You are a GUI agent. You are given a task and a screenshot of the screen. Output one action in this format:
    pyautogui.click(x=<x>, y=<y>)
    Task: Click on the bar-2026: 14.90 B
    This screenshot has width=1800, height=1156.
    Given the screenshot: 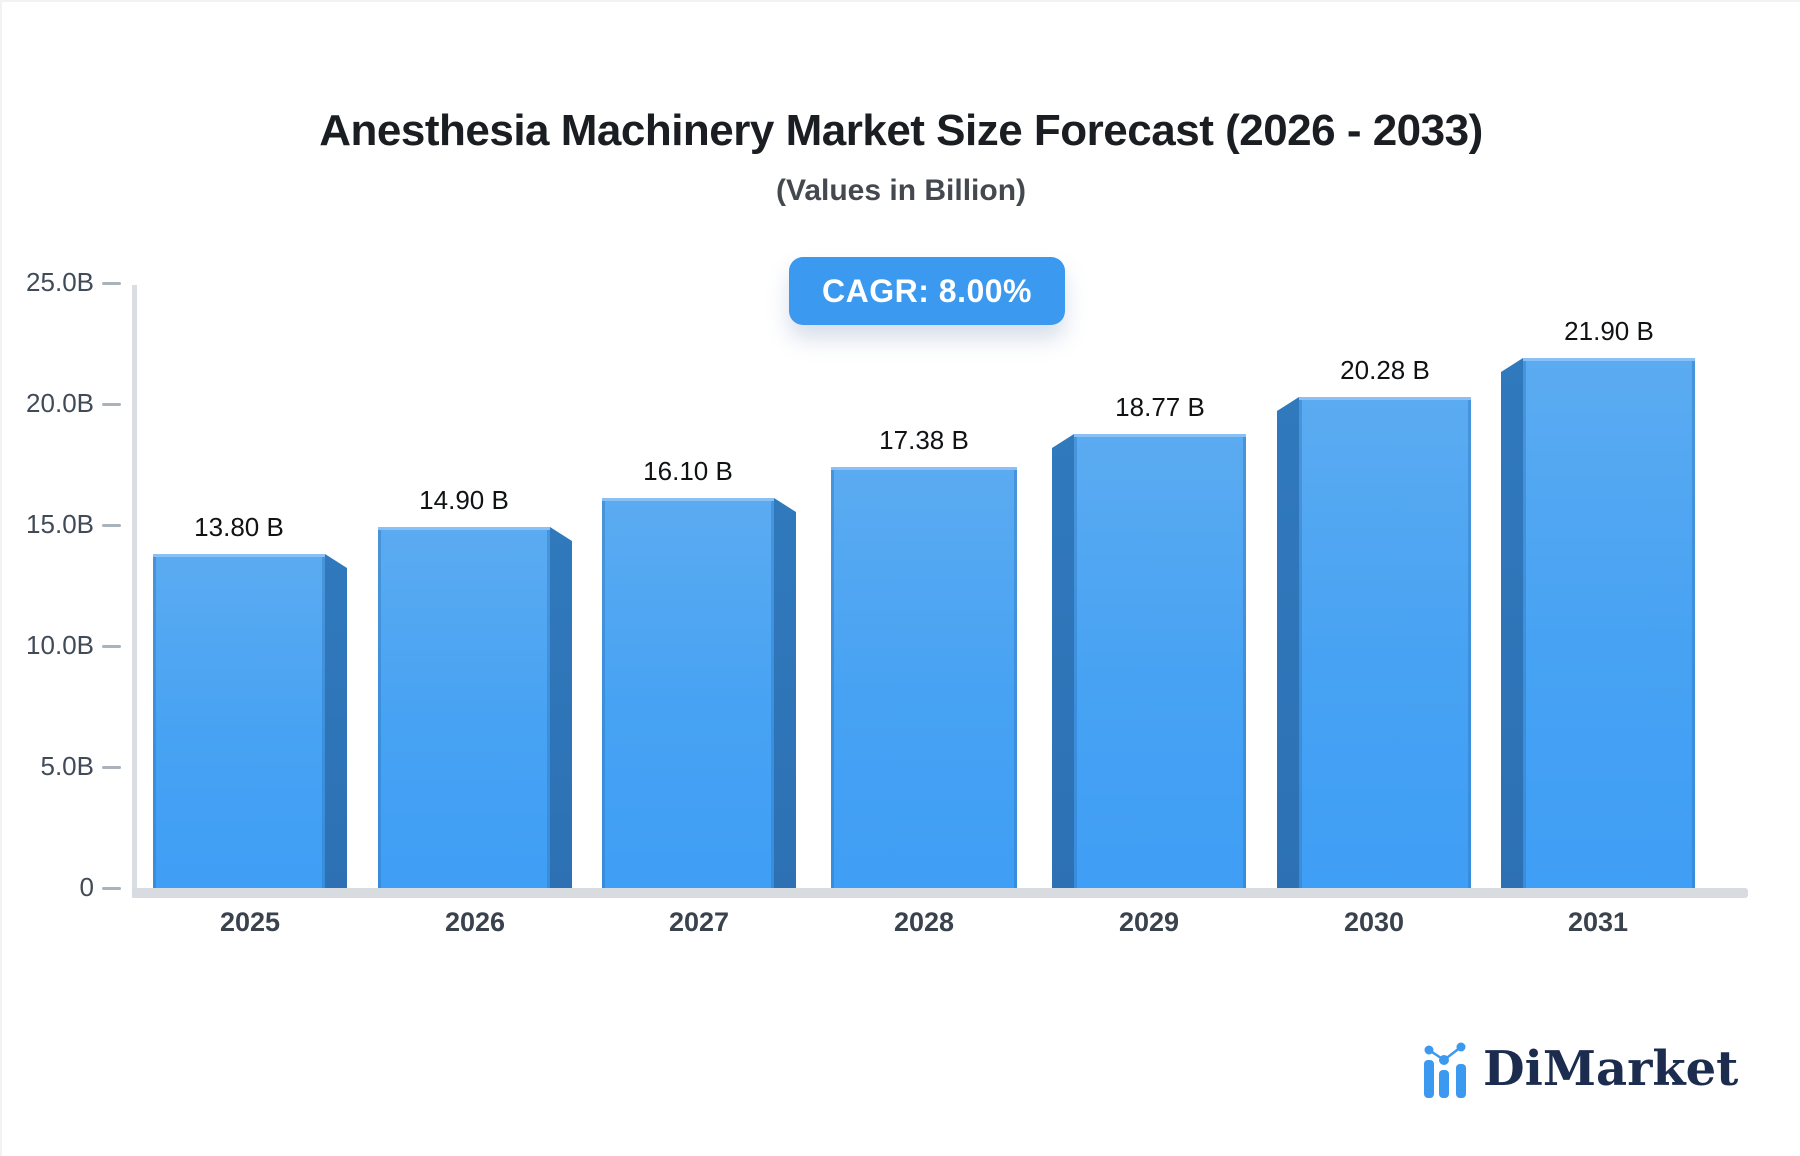 What is the action you would take?
    pyautogui.click(x=475, y=686)
    